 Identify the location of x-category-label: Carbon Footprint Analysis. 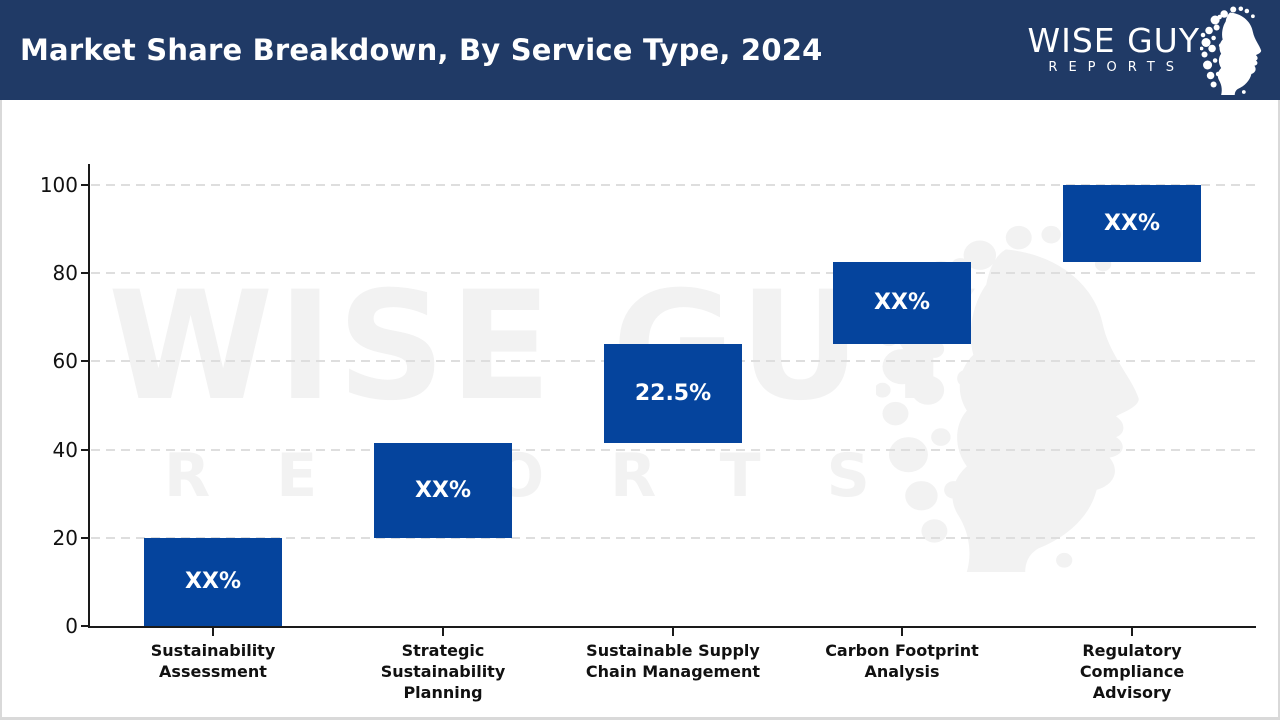
(902, 661).